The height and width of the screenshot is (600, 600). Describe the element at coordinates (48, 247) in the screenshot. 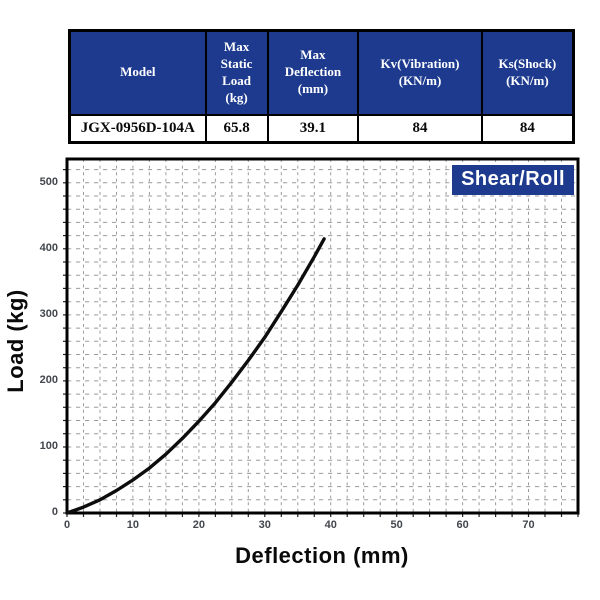

I see `y-tick-label: 400` at that location.